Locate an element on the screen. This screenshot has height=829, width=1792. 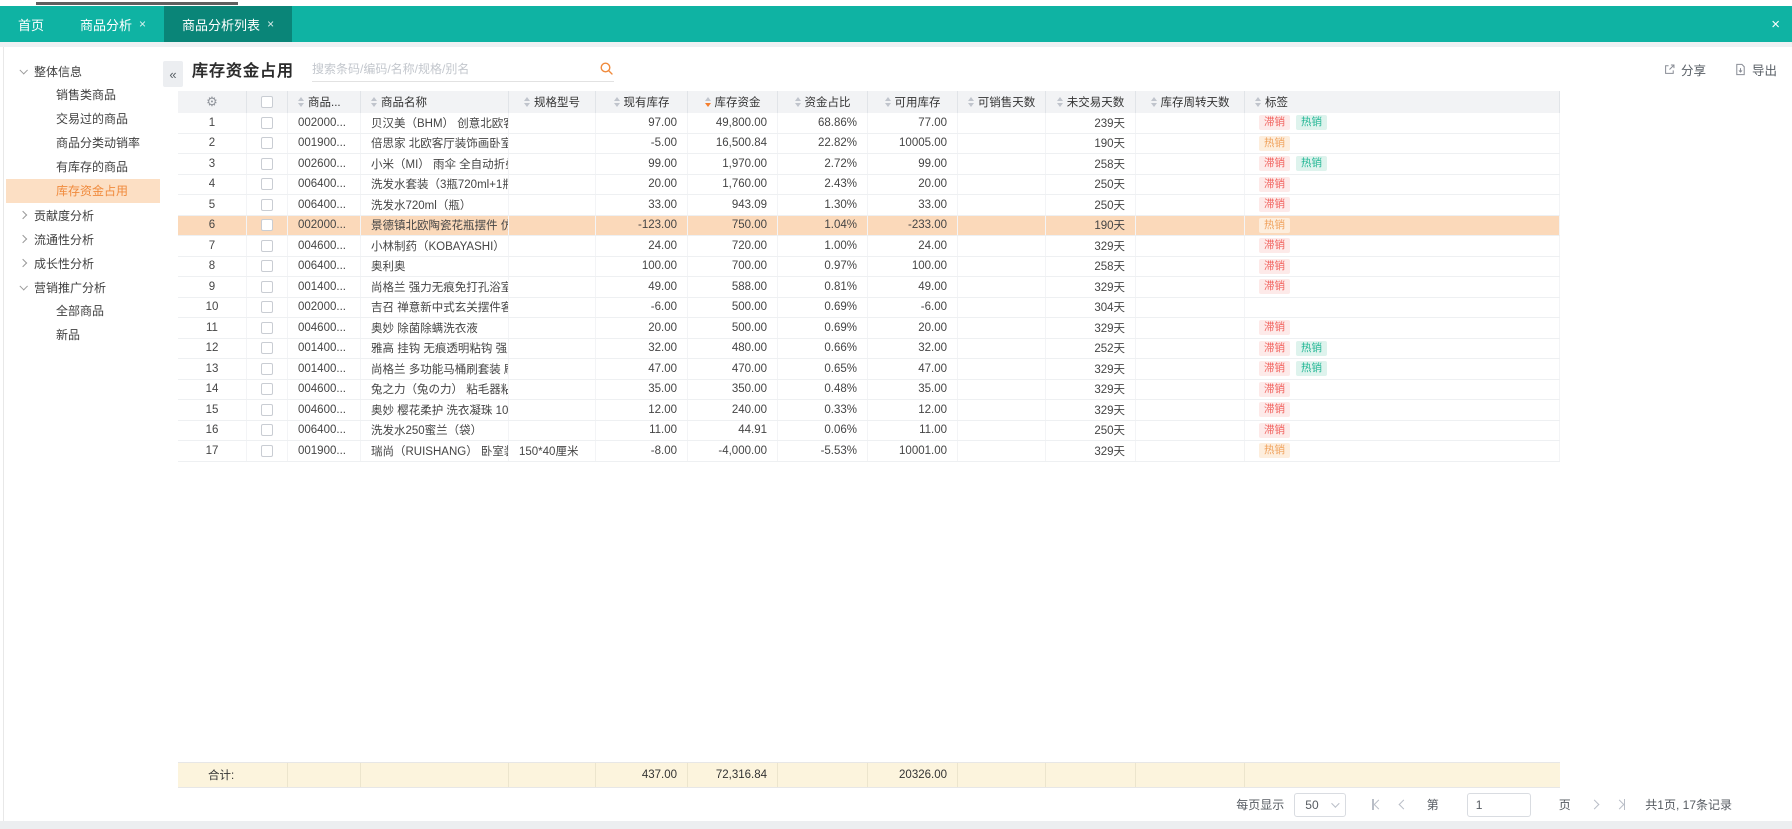
column-header-7: 可销售天数 is located at coordinates (1002, 102).